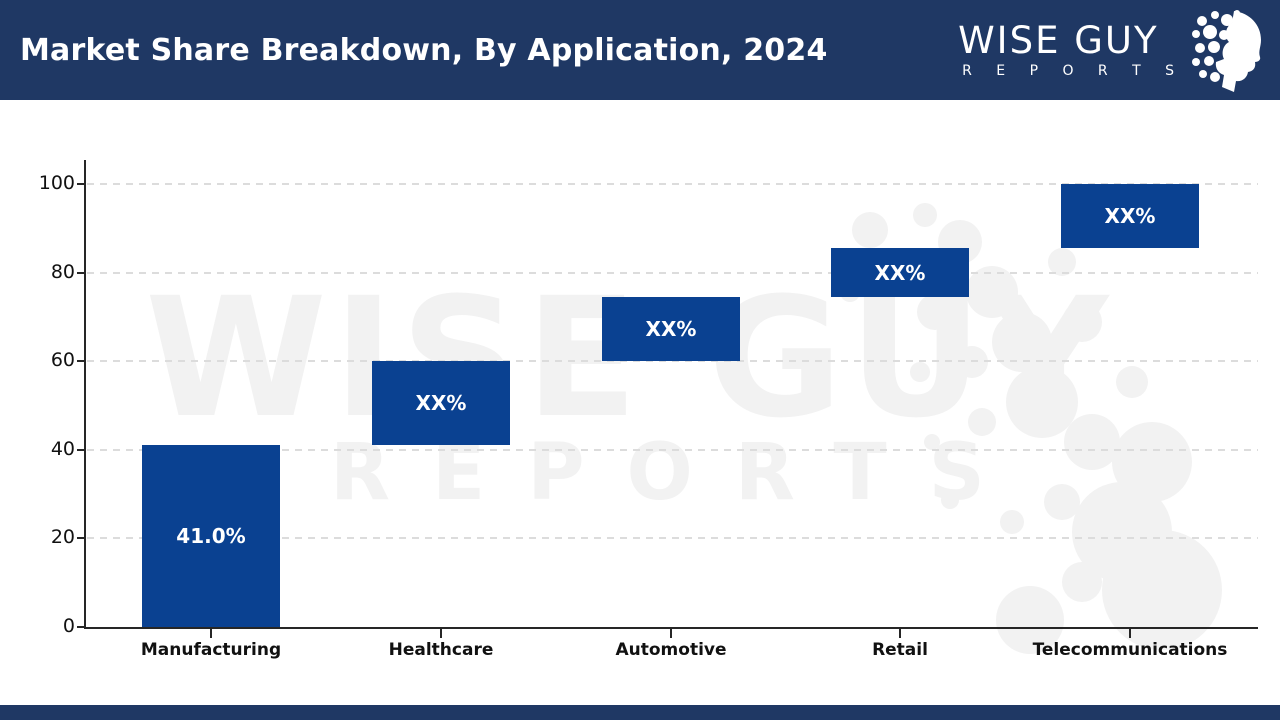 This screenshot has width=1280, height=720. I want to click on bar-value-label: 41.0%, so click(211, 536).